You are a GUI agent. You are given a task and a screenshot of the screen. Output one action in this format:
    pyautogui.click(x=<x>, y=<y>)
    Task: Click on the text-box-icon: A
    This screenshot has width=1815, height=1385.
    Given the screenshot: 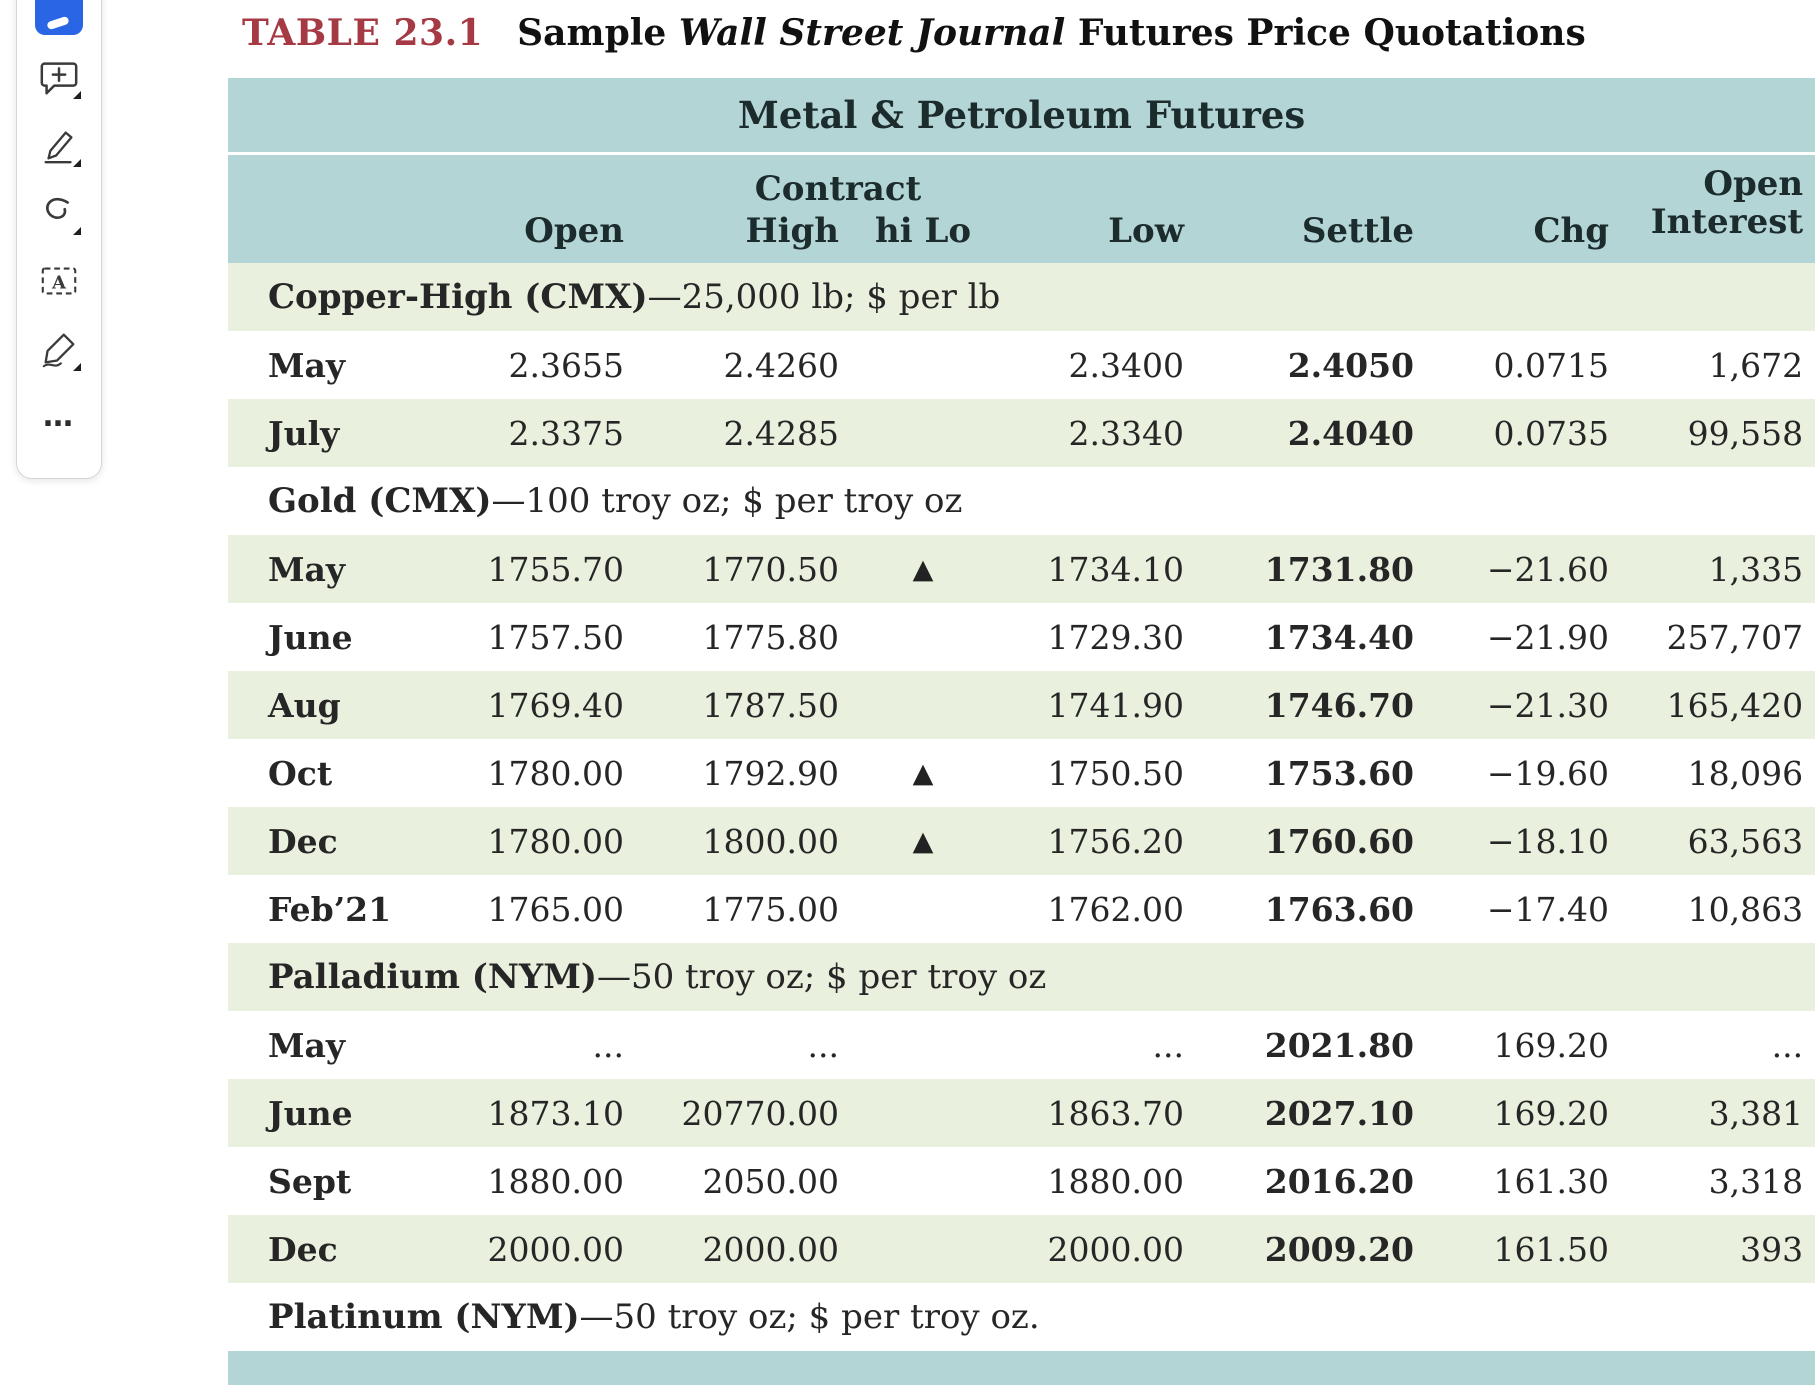 What is the action you would take?
    pyautogui.click(x=59, y=281)
    